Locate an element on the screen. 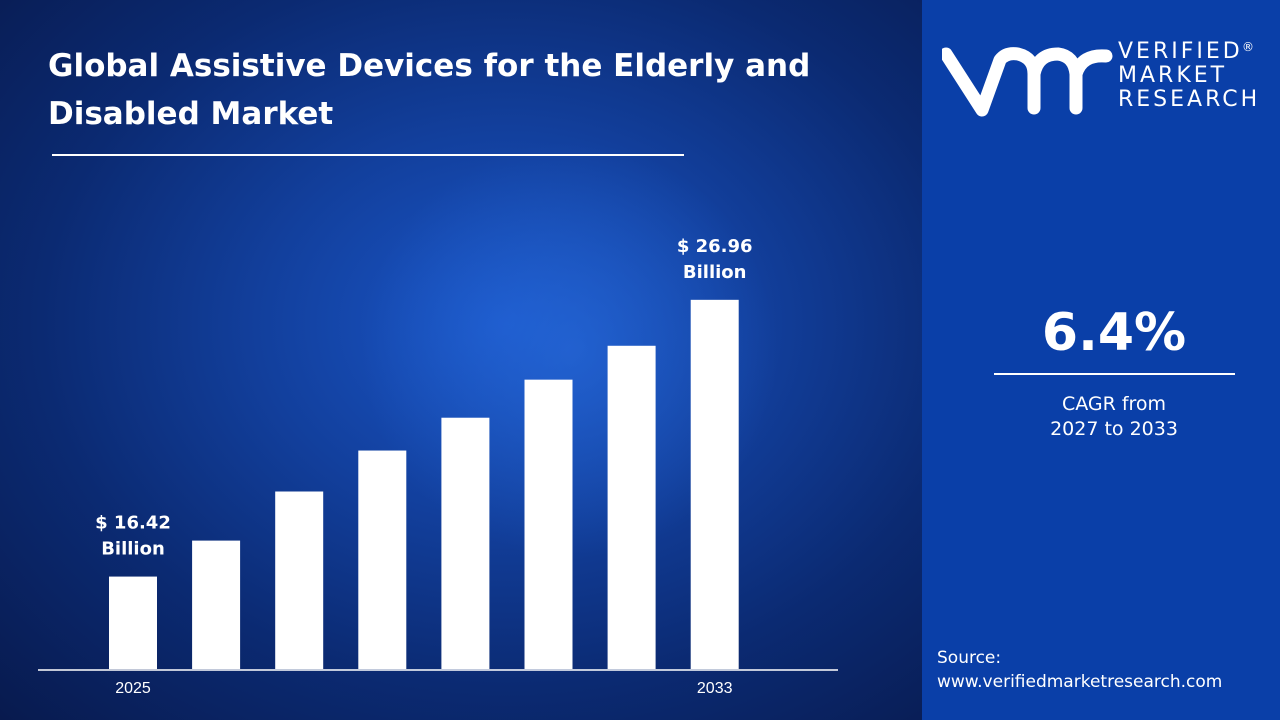 Image resolution: width=1280 pixels, height=720 pixels. source: Source: www.verifiedmarketresearch.com is located at coordinates (1079, 670).